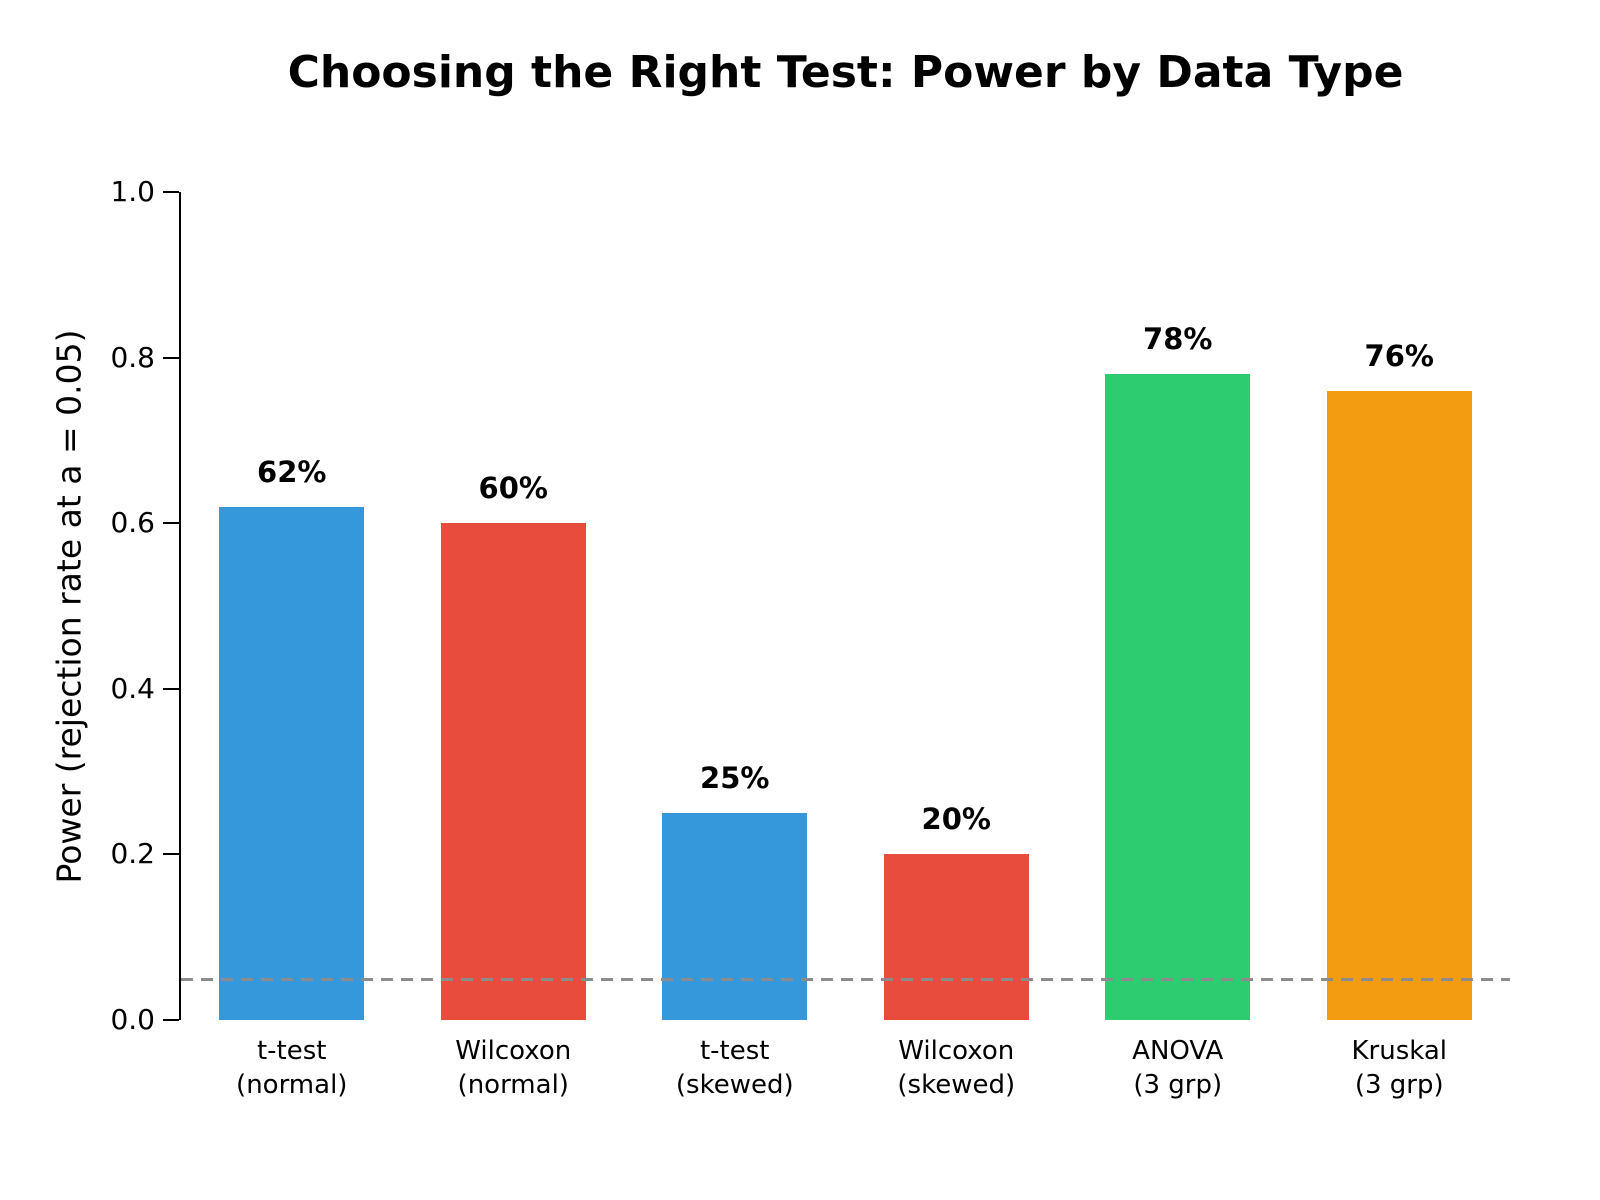 This screenshot has width=1600, height=1200. I want to click on bar-value-label: 78%, so click(1178, 339).